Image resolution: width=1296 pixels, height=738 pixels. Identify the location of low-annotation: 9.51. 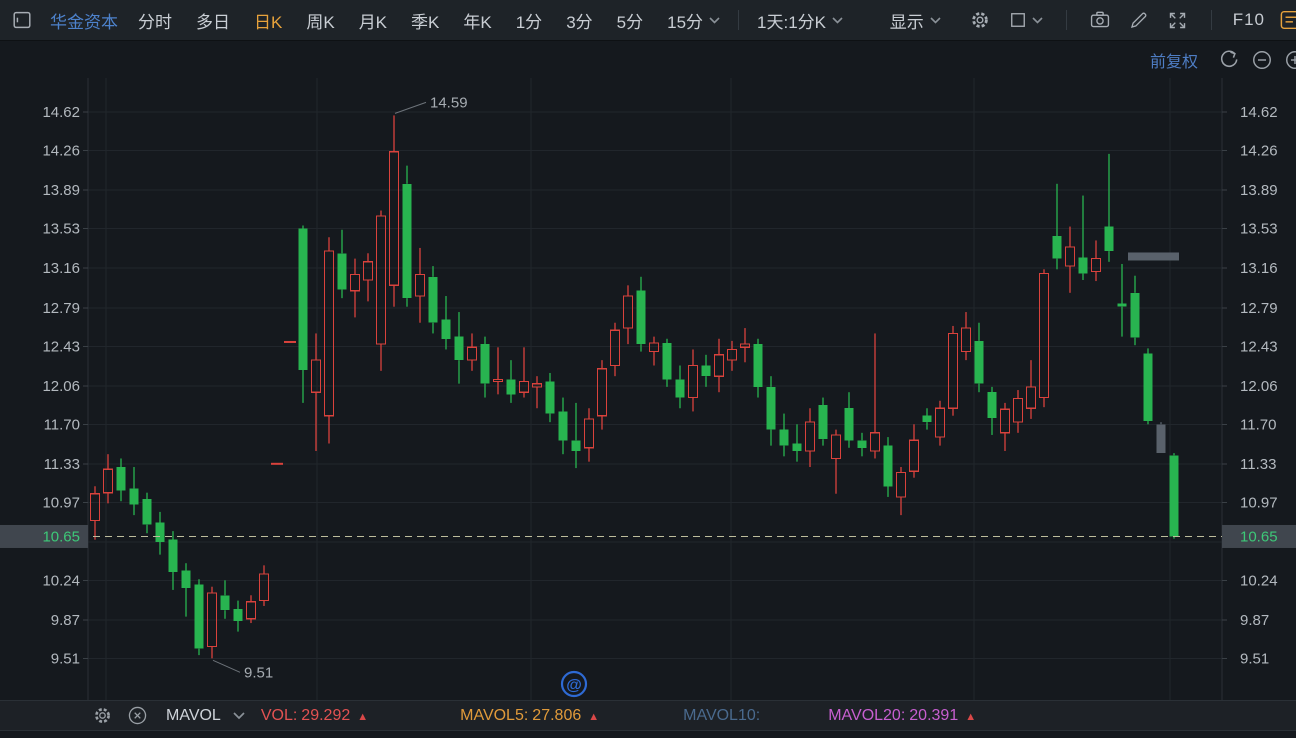
(258, 672).